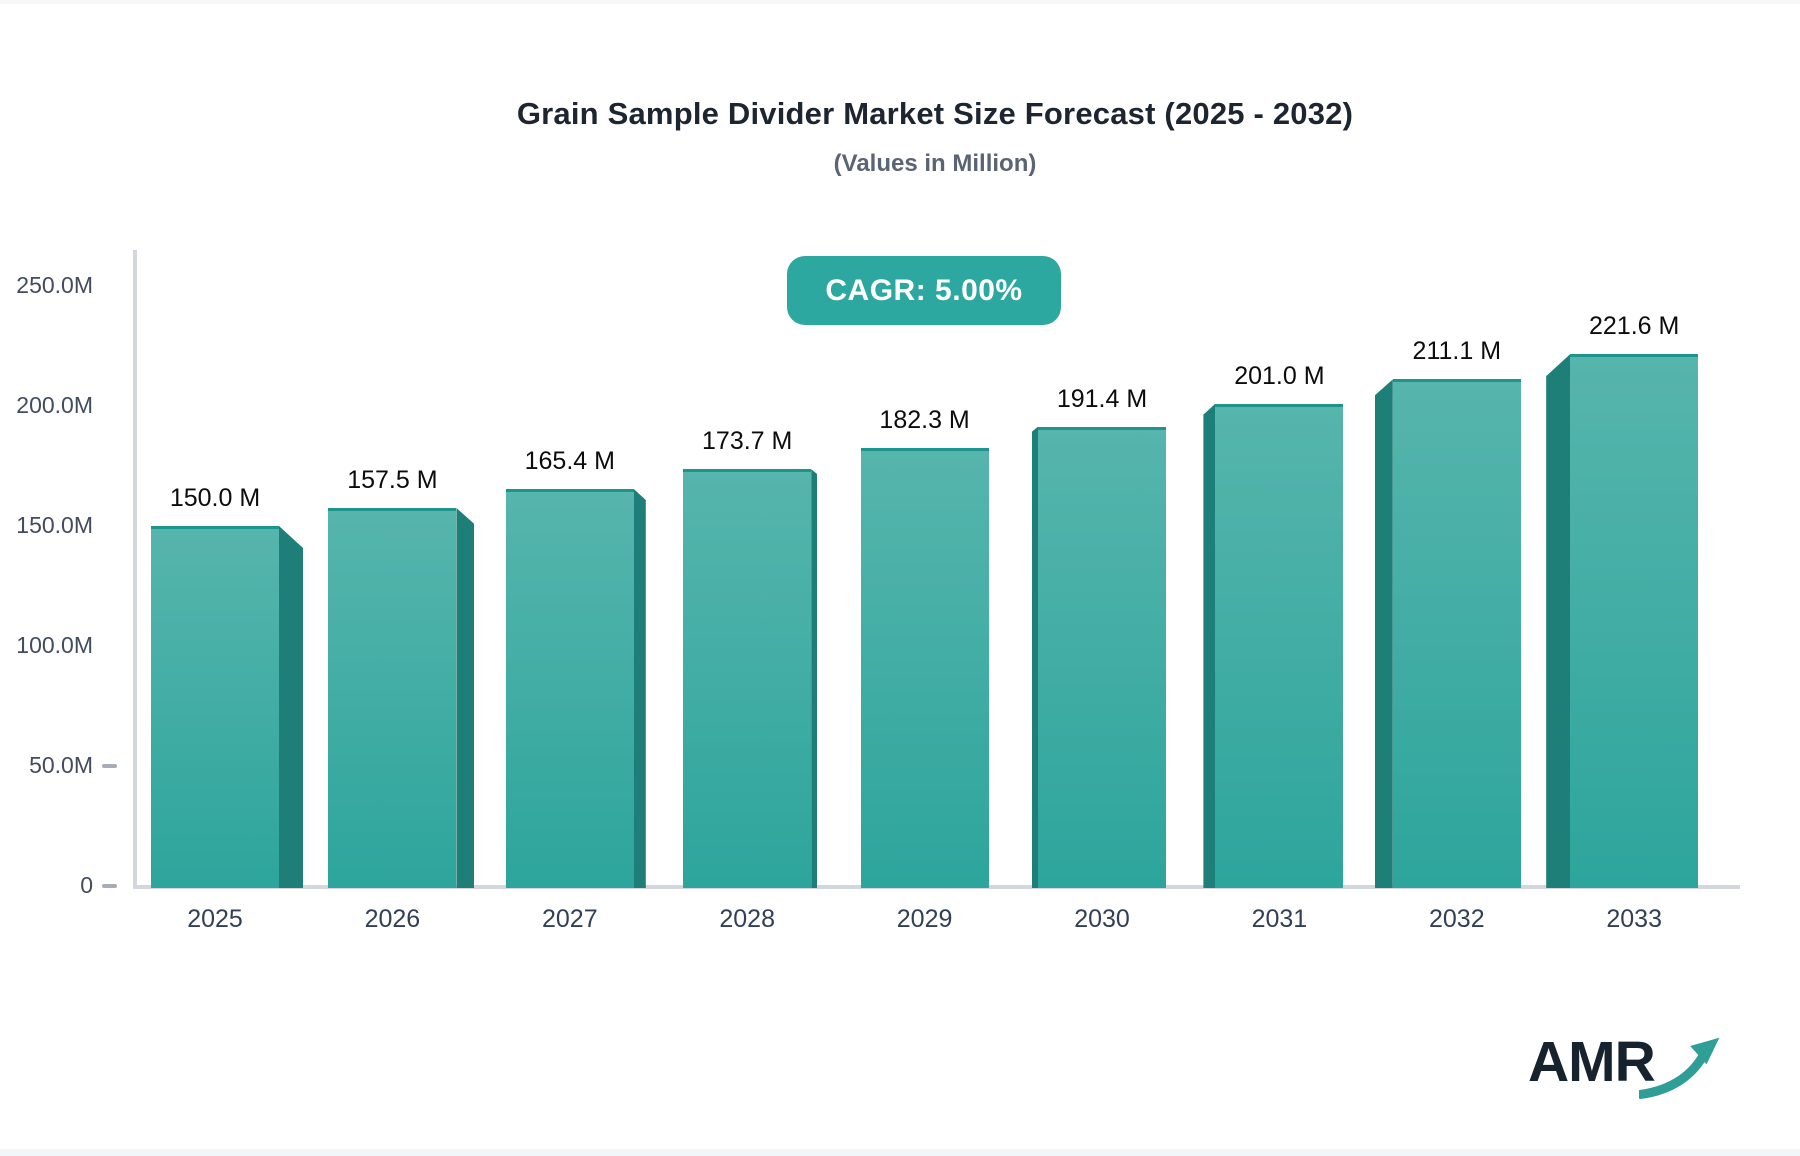  What do you see at coordinates (1456, 919) in the screenshot?
I see `x-axis-label: 2032` at bounding box center [1456, 919].